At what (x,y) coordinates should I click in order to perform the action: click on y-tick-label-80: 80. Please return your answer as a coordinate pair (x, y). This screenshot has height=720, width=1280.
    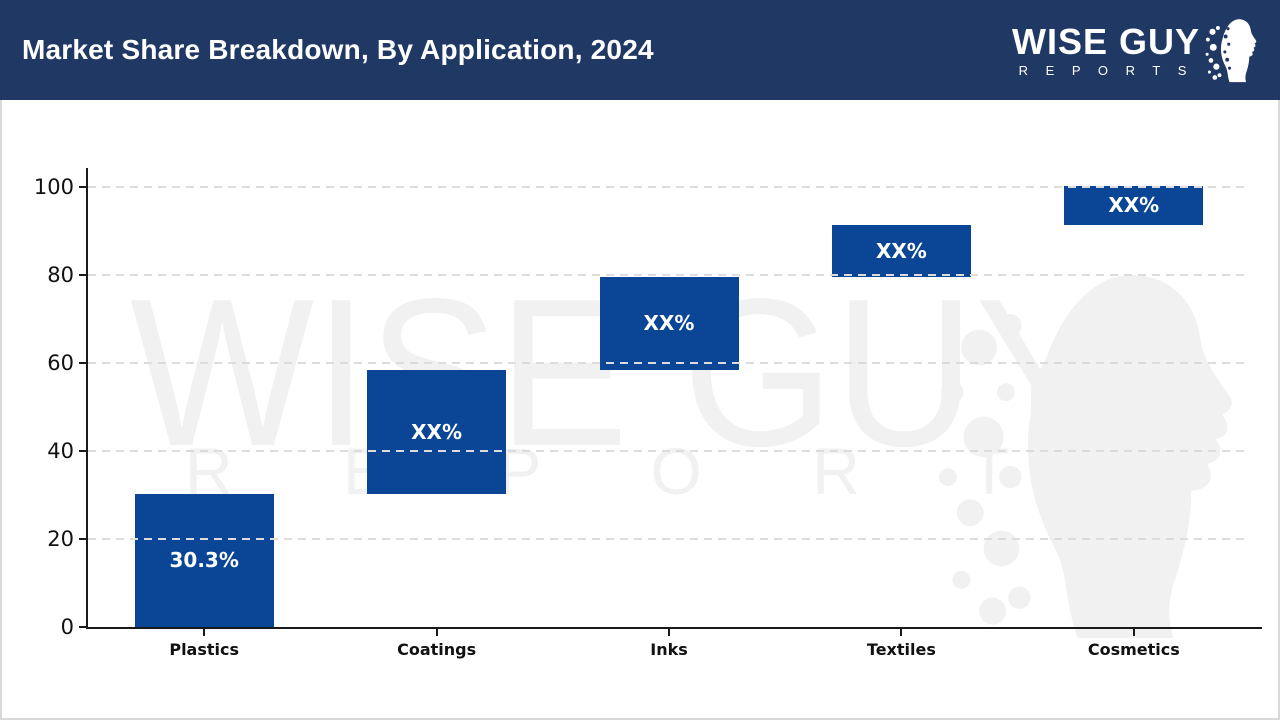
    Looking at the image, I should click on (60, 275).